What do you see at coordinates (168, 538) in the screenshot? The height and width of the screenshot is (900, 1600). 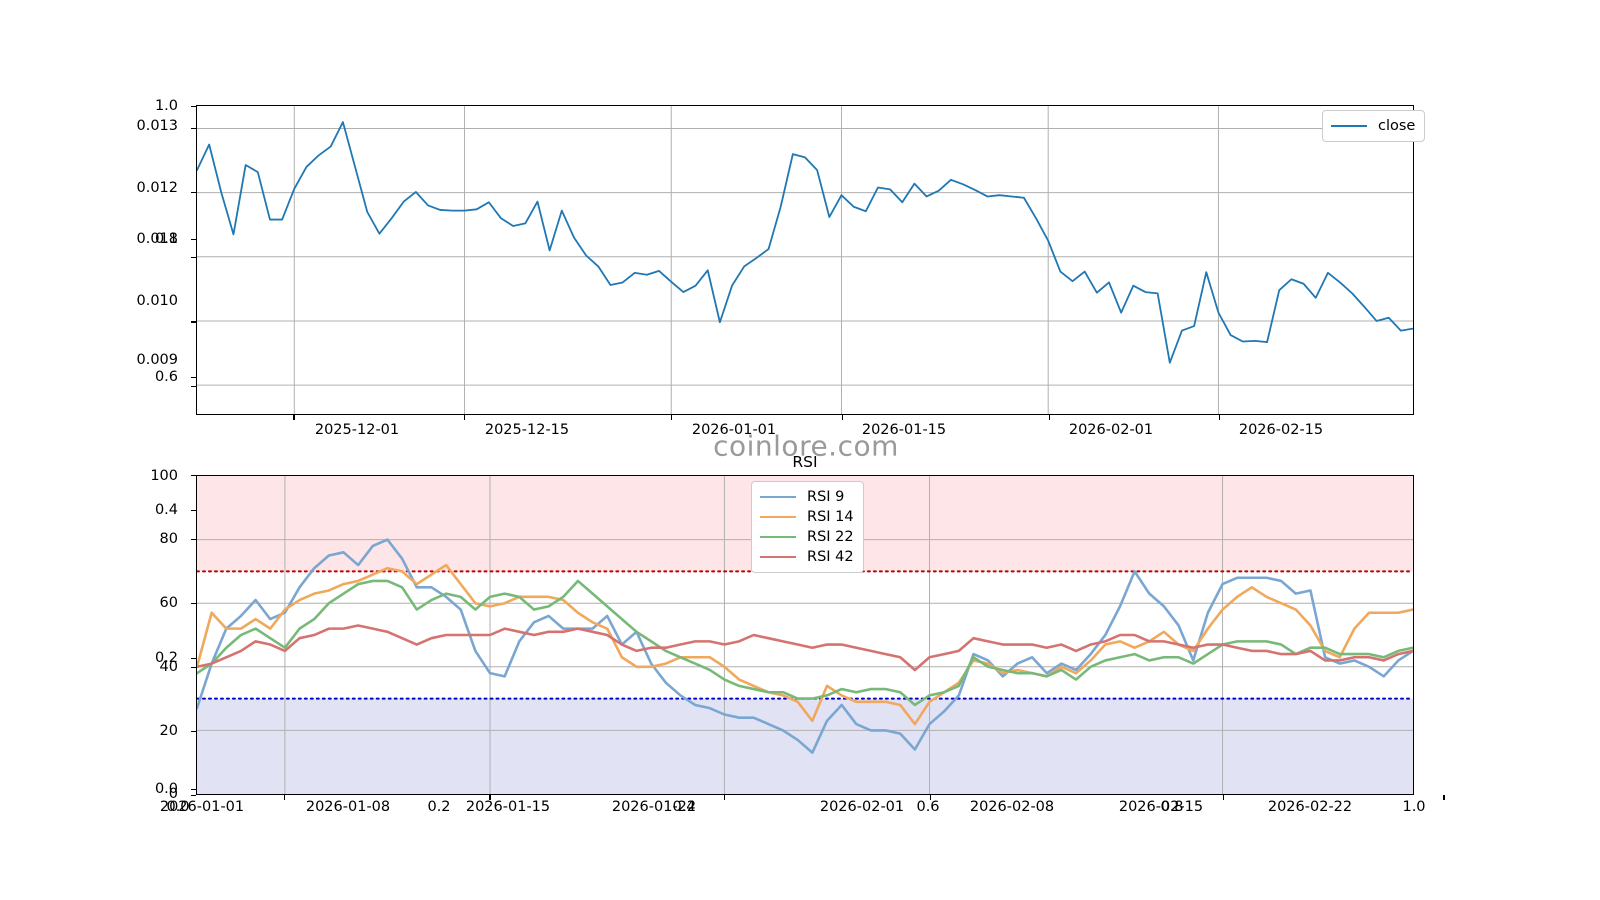 I see `rsi-y-tick-label: 80` at bounding box center [168, 538].